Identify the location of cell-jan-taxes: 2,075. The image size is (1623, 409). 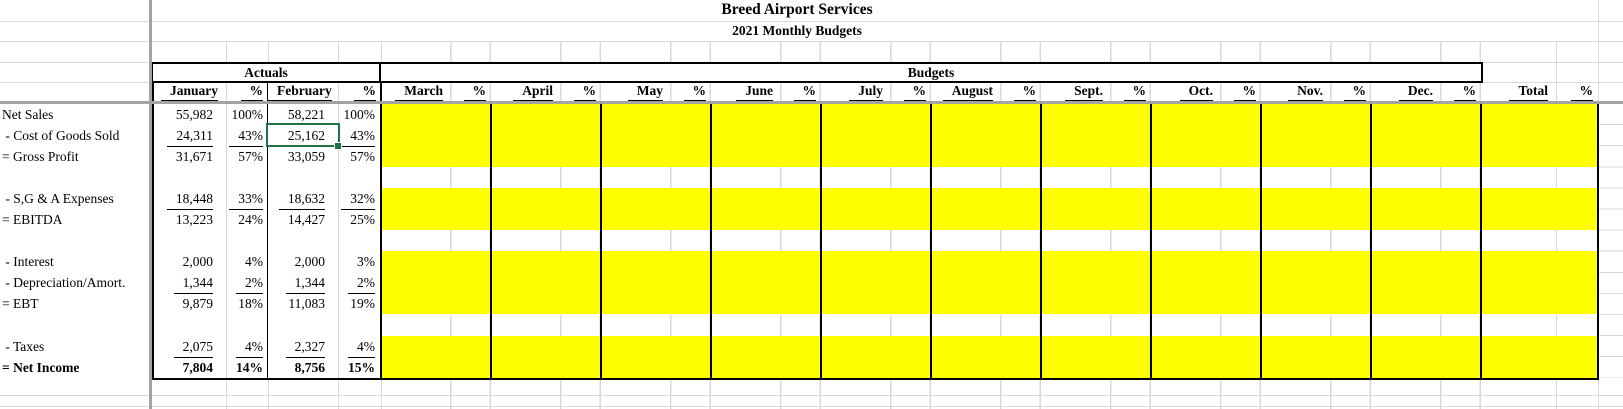
(189, 347).